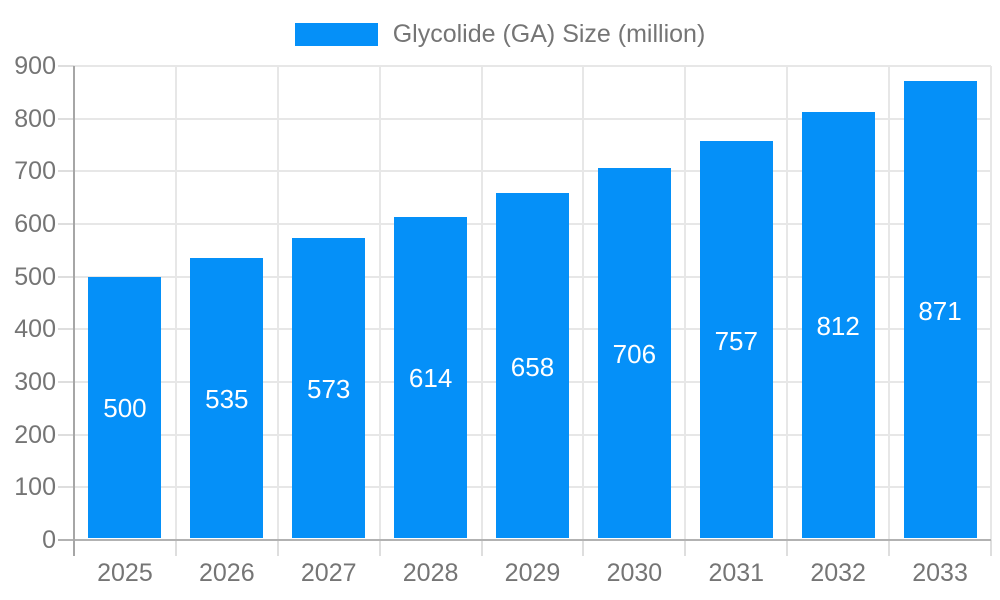 This screenshot has height=600, width=1000. What do you see at coordinates (227, 573) in the screenshot?
I see `x-axis-label: 2026` at bounding box center [227, 573].